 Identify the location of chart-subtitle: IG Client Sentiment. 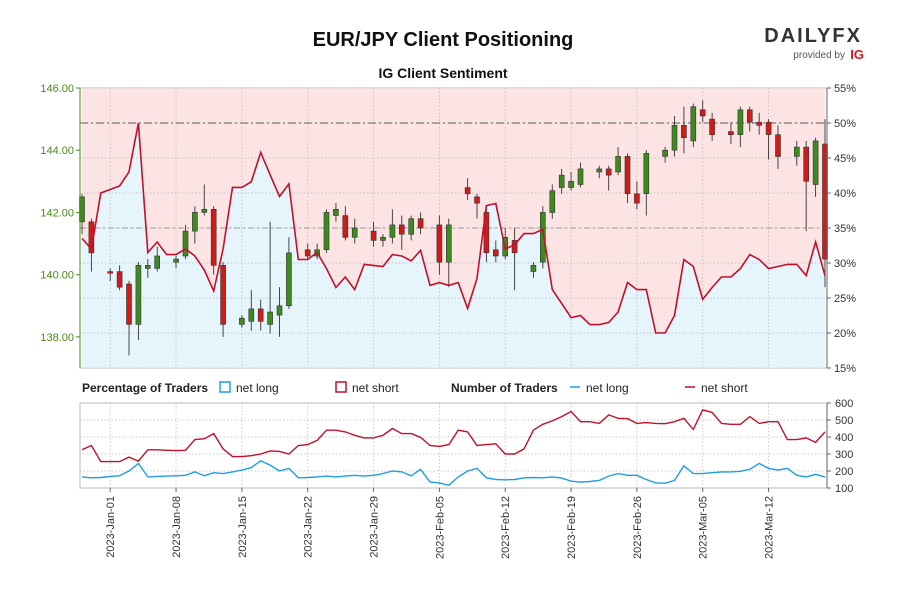
(442, 73).